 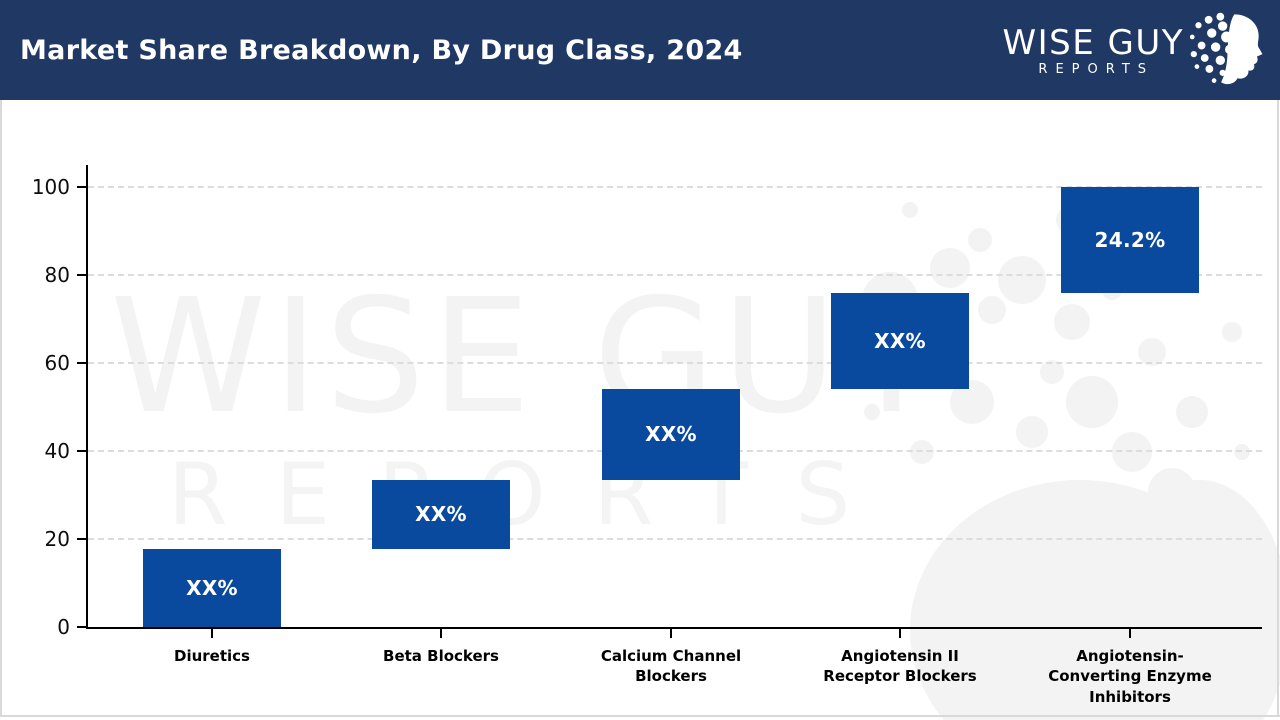 I want to click on logo-face-icon, so click(x=1226, y=48).